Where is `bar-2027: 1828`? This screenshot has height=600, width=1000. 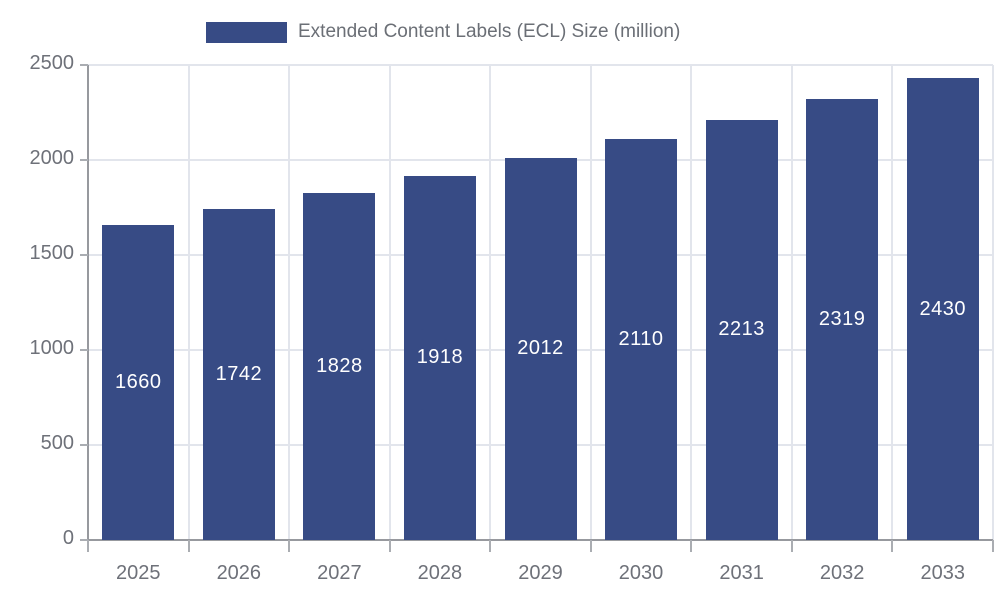
bar-2027: 1828 is located at coordinates (339, 366).